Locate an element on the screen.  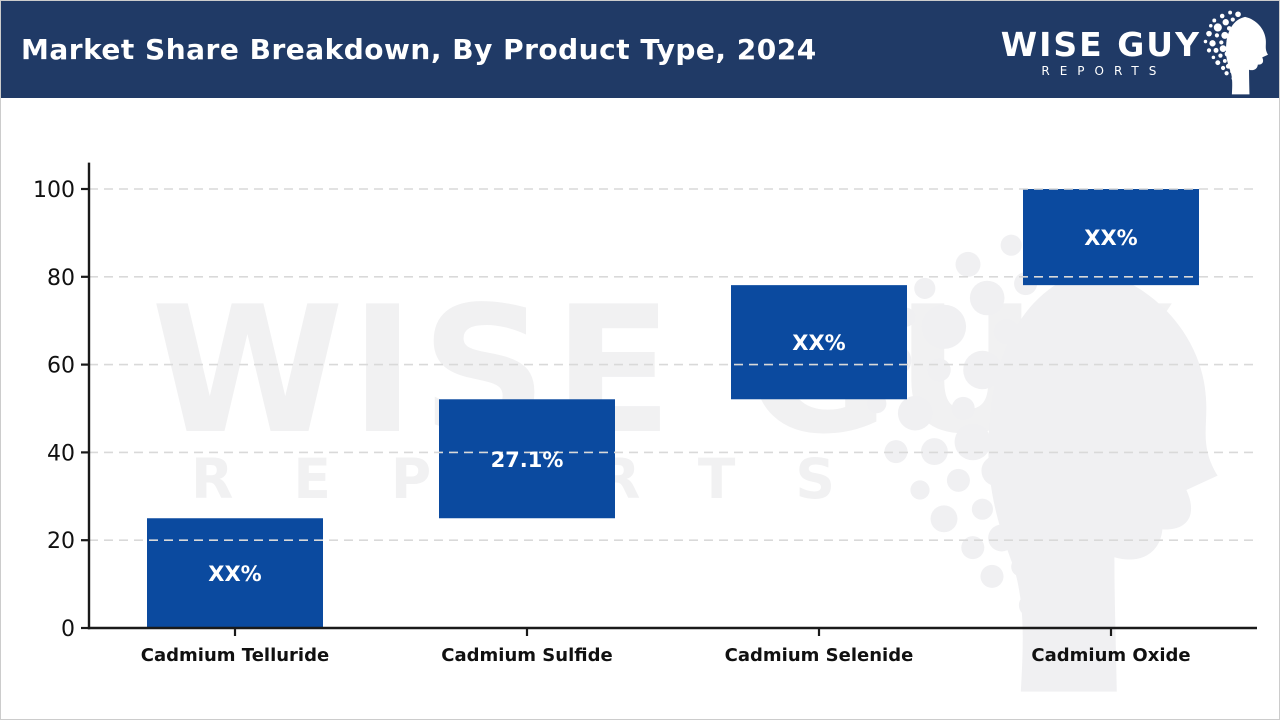
y-tick-label: 40 is located at coordinates (61, 453).